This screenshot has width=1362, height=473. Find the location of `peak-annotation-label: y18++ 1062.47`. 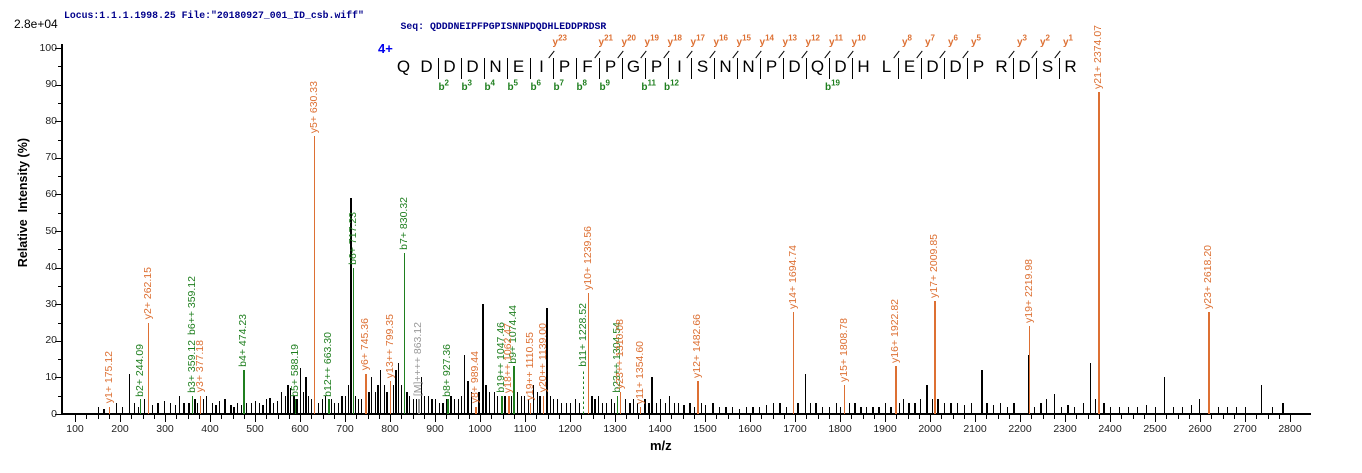

peak-annotation-label: y18++ 1062.47 is located at coordinates (508, 357).